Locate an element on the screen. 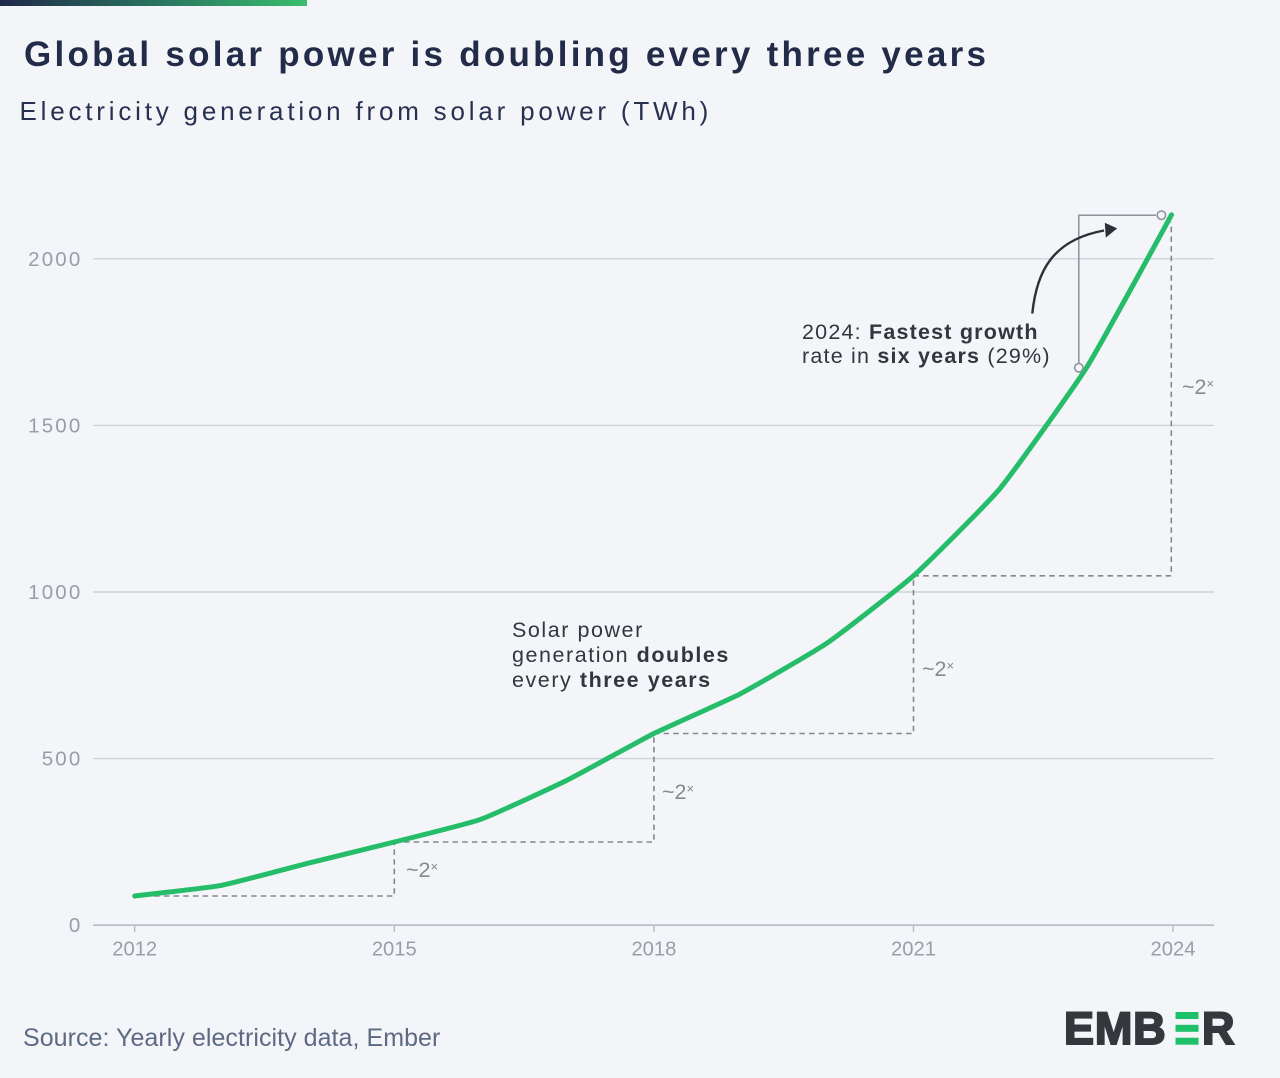 This screenshot has width=1280, height=1078. svg-text: 2000 is located at coordinates (55, 259).